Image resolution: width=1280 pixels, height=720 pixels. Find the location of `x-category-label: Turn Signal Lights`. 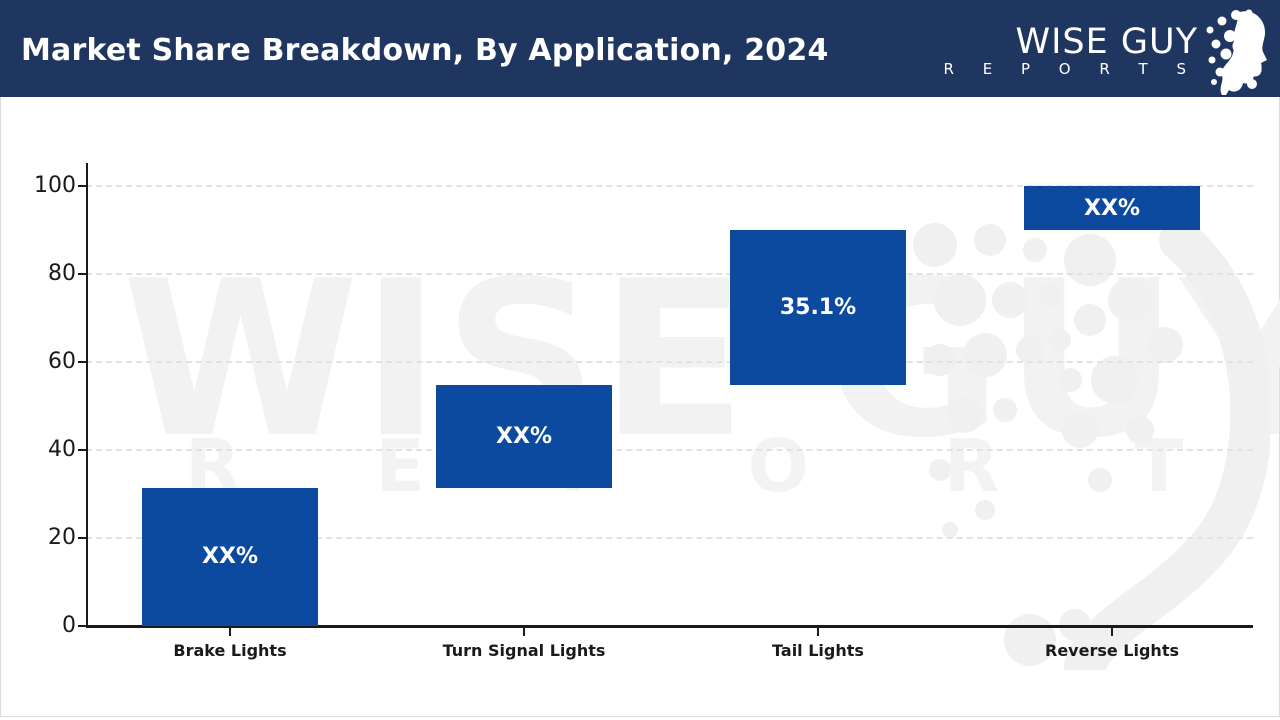

x-category-label: Turn Signal Lights is located at coordinates (524, 650).